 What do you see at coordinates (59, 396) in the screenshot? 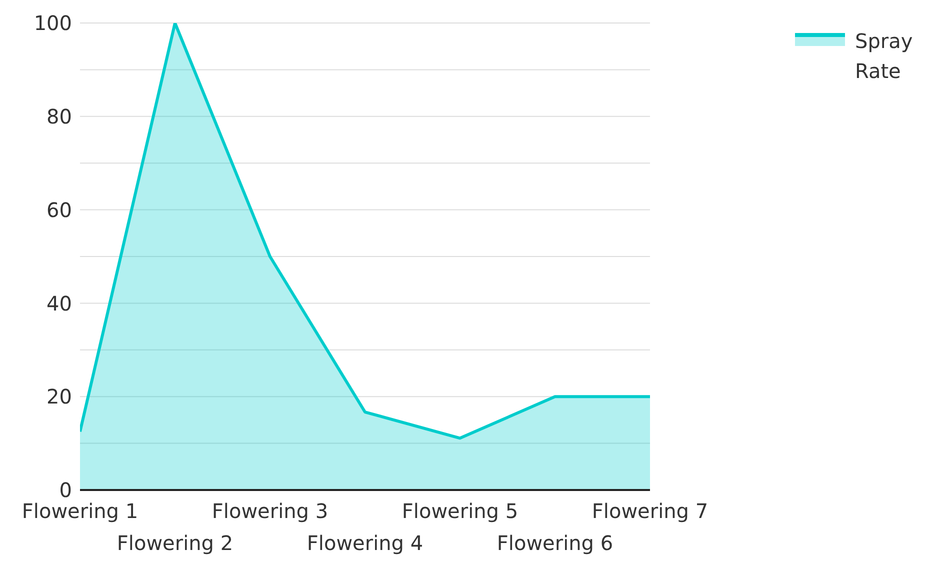
I see `y-tick-label: 20` at bounding box center [59, 396].